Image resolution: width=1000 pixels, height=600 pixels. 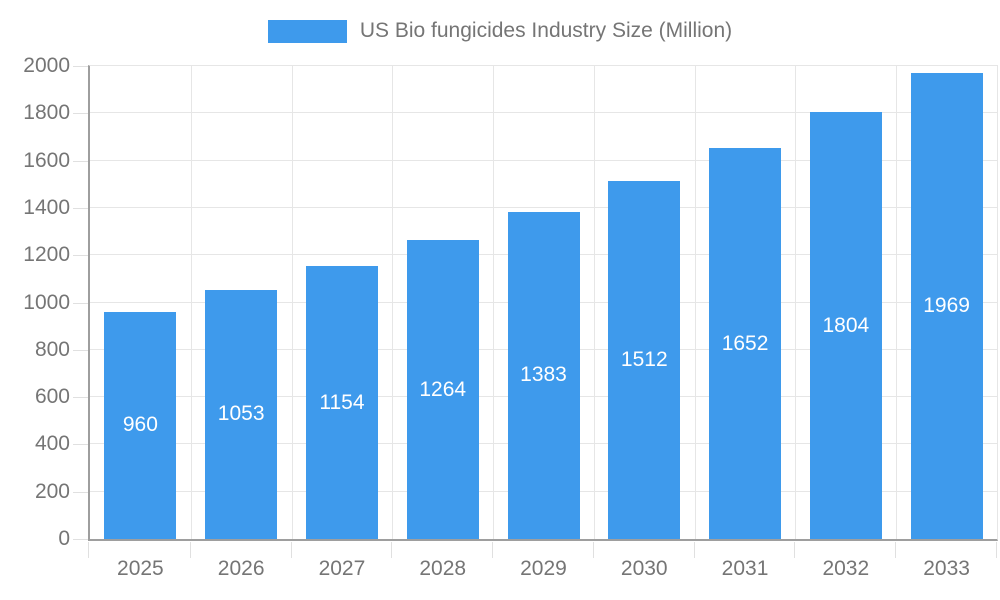 I want to click on bar-value-label: 1154, so click(x=342, y=402).